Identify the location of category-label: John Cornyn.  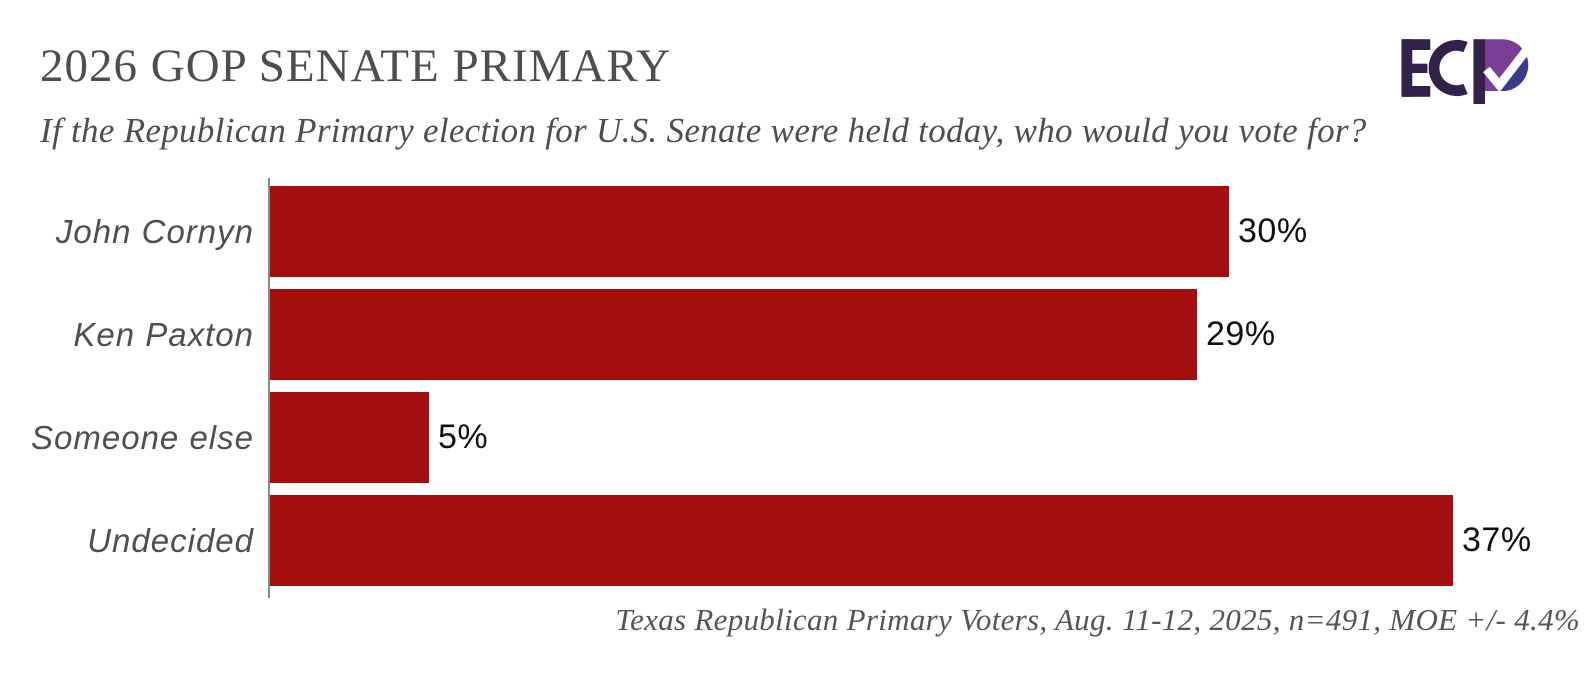
(154, 231).